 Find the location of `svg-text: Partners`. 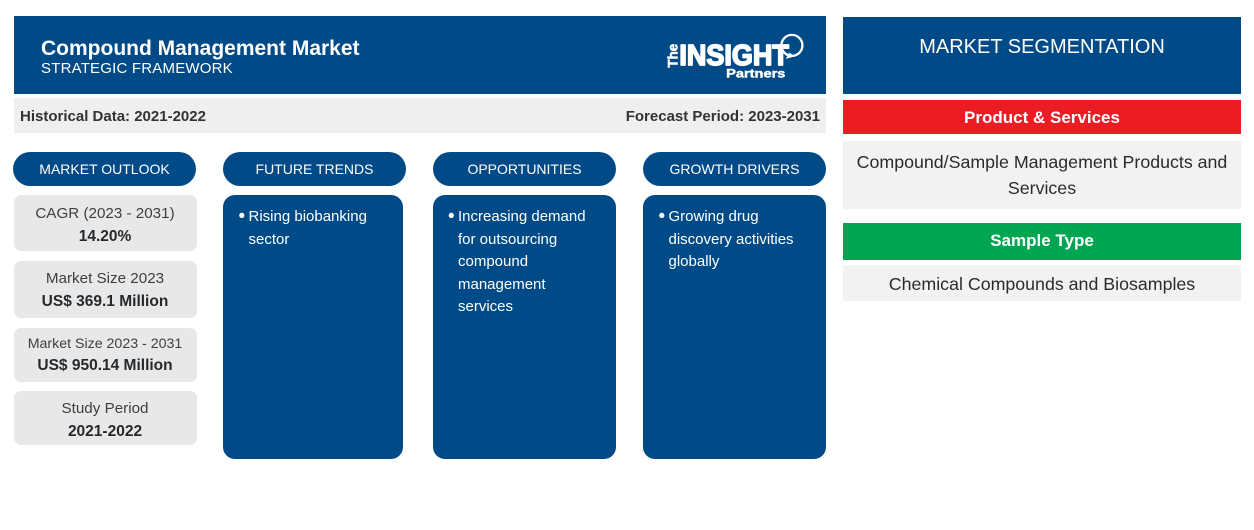

svg-text: Partners is located at coordinates (755, 74).